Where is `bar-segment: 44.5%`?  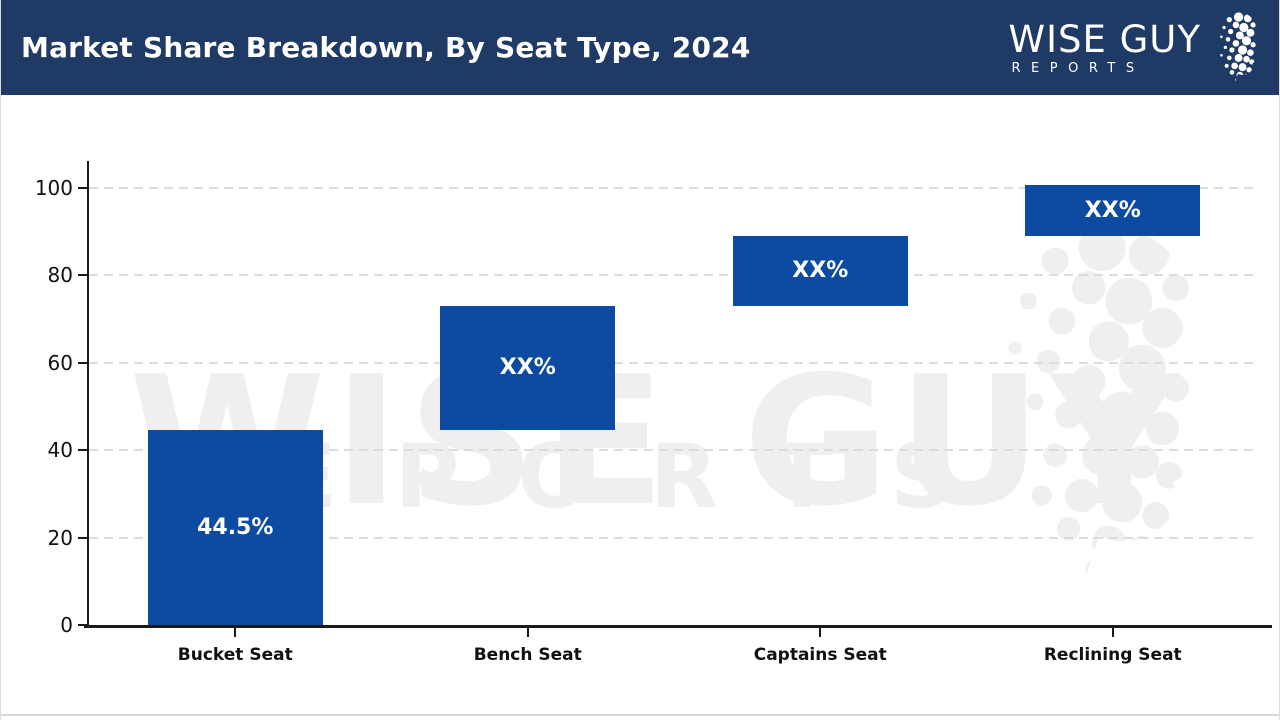
bar-segment: 44.5% is located at coordinates (235, 527).